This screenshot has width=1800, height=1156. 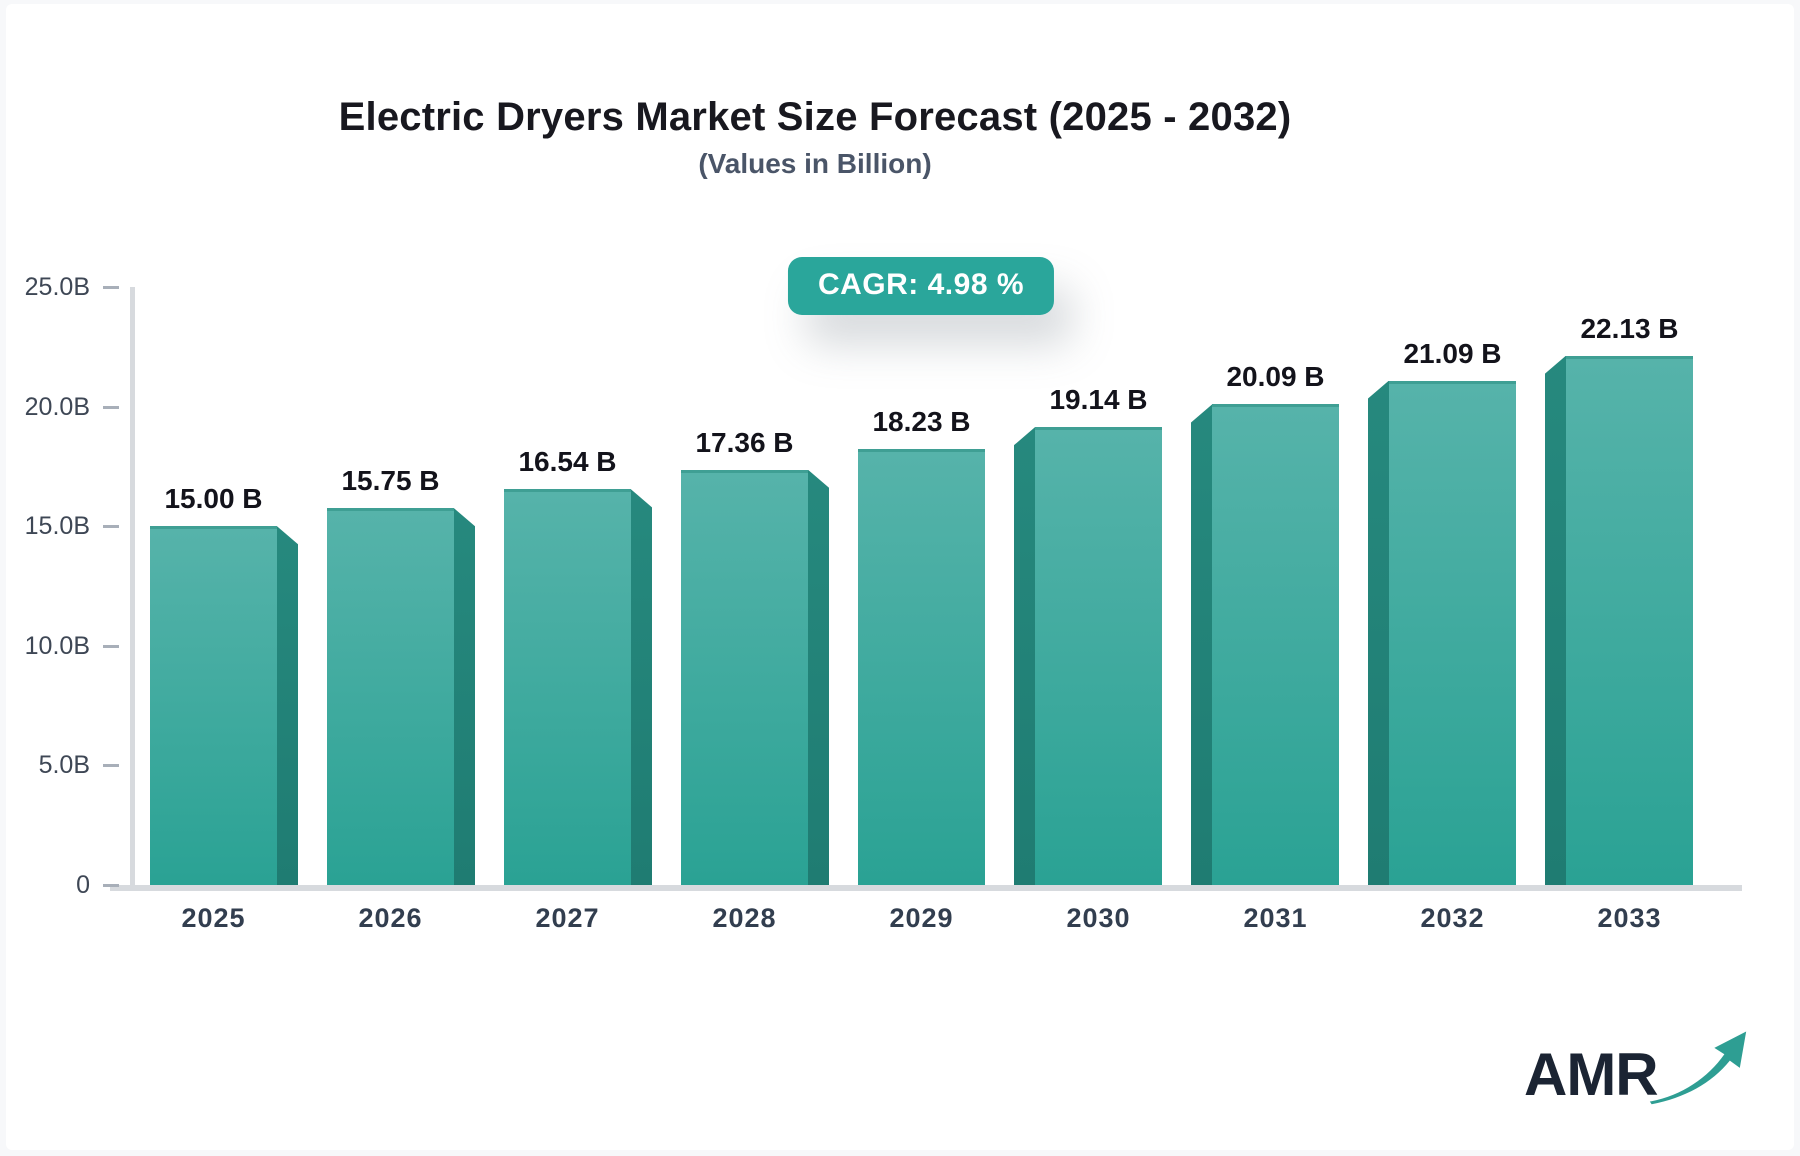 I want to click on bar-value-label: 15.00 B, so click(x=213, y=499).